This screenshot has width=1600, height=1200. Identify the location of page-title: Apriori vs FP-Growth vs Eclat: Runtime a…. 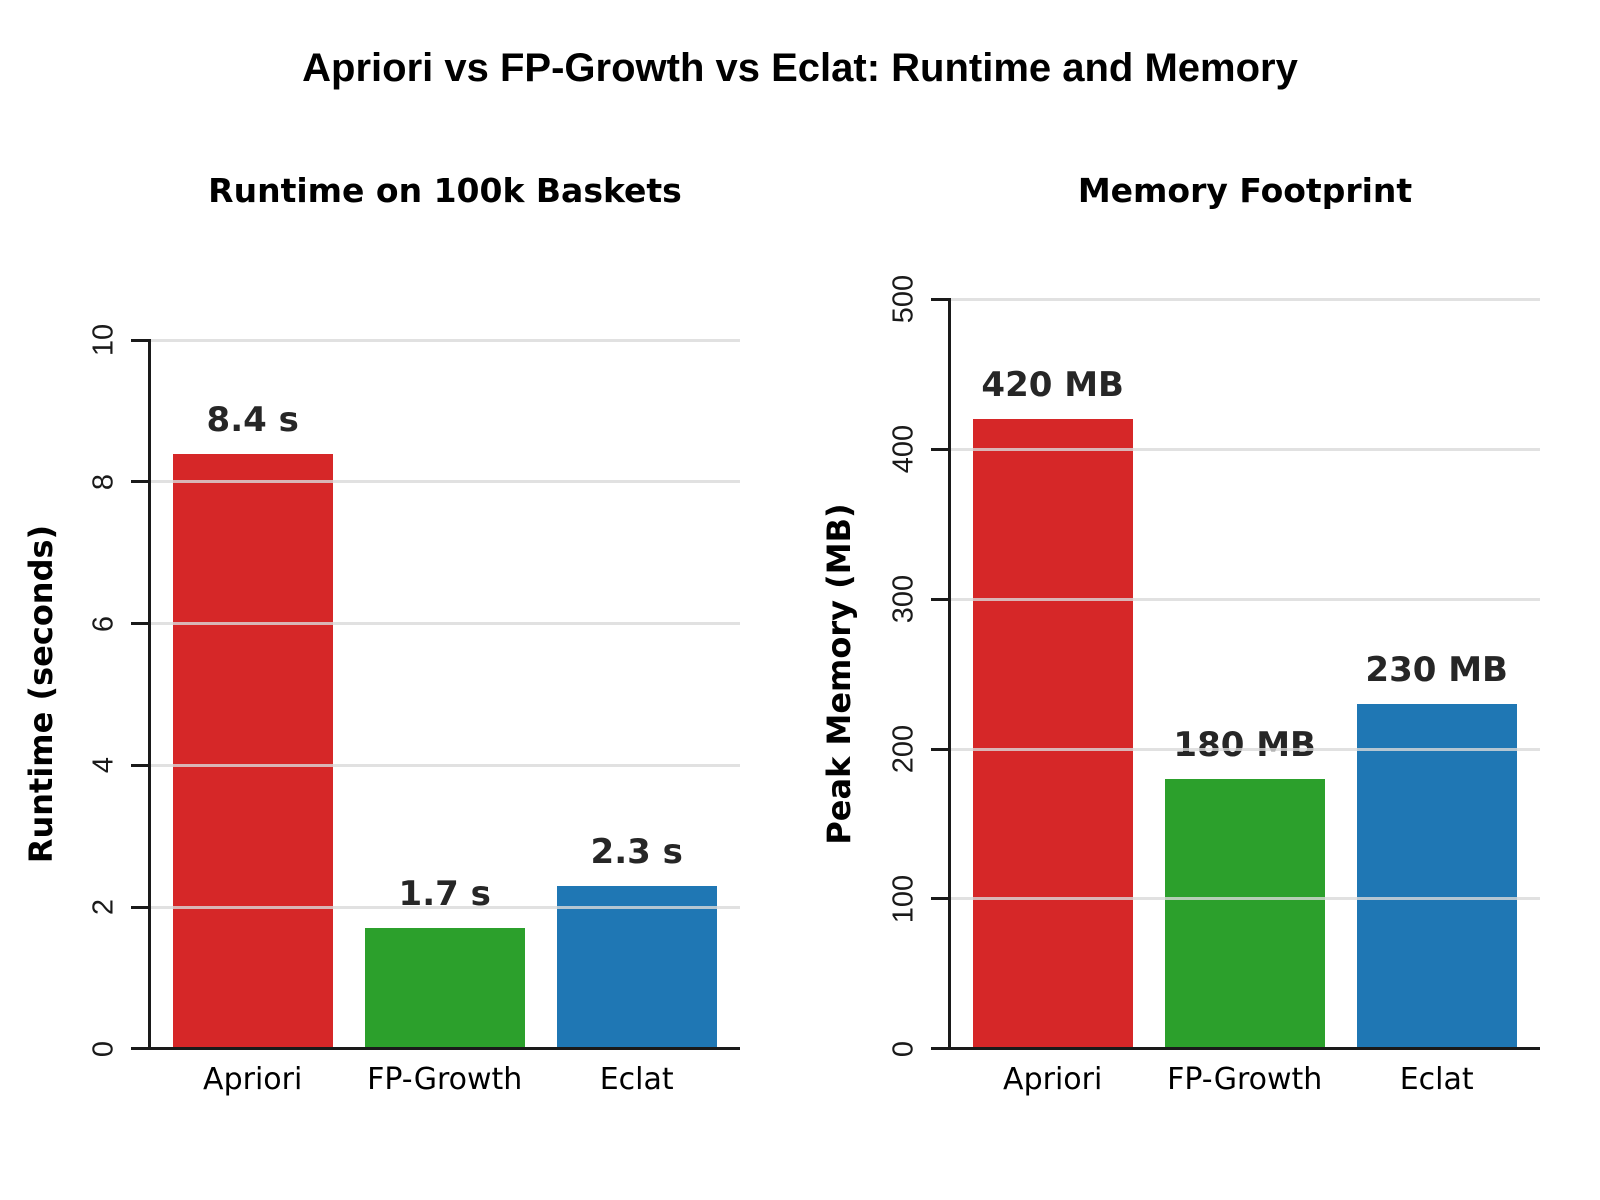
(800, 68).